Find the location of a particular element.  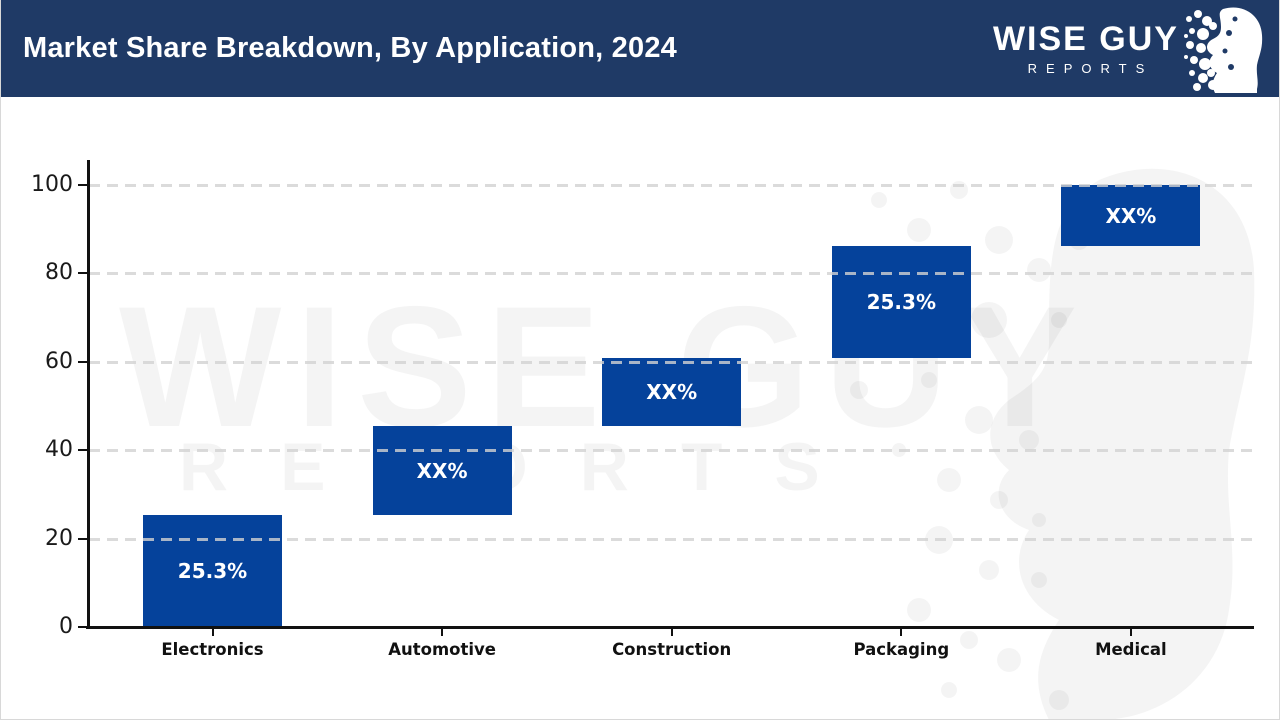

x-tick-label-construction: Construction is located at coordinates (672, 649).